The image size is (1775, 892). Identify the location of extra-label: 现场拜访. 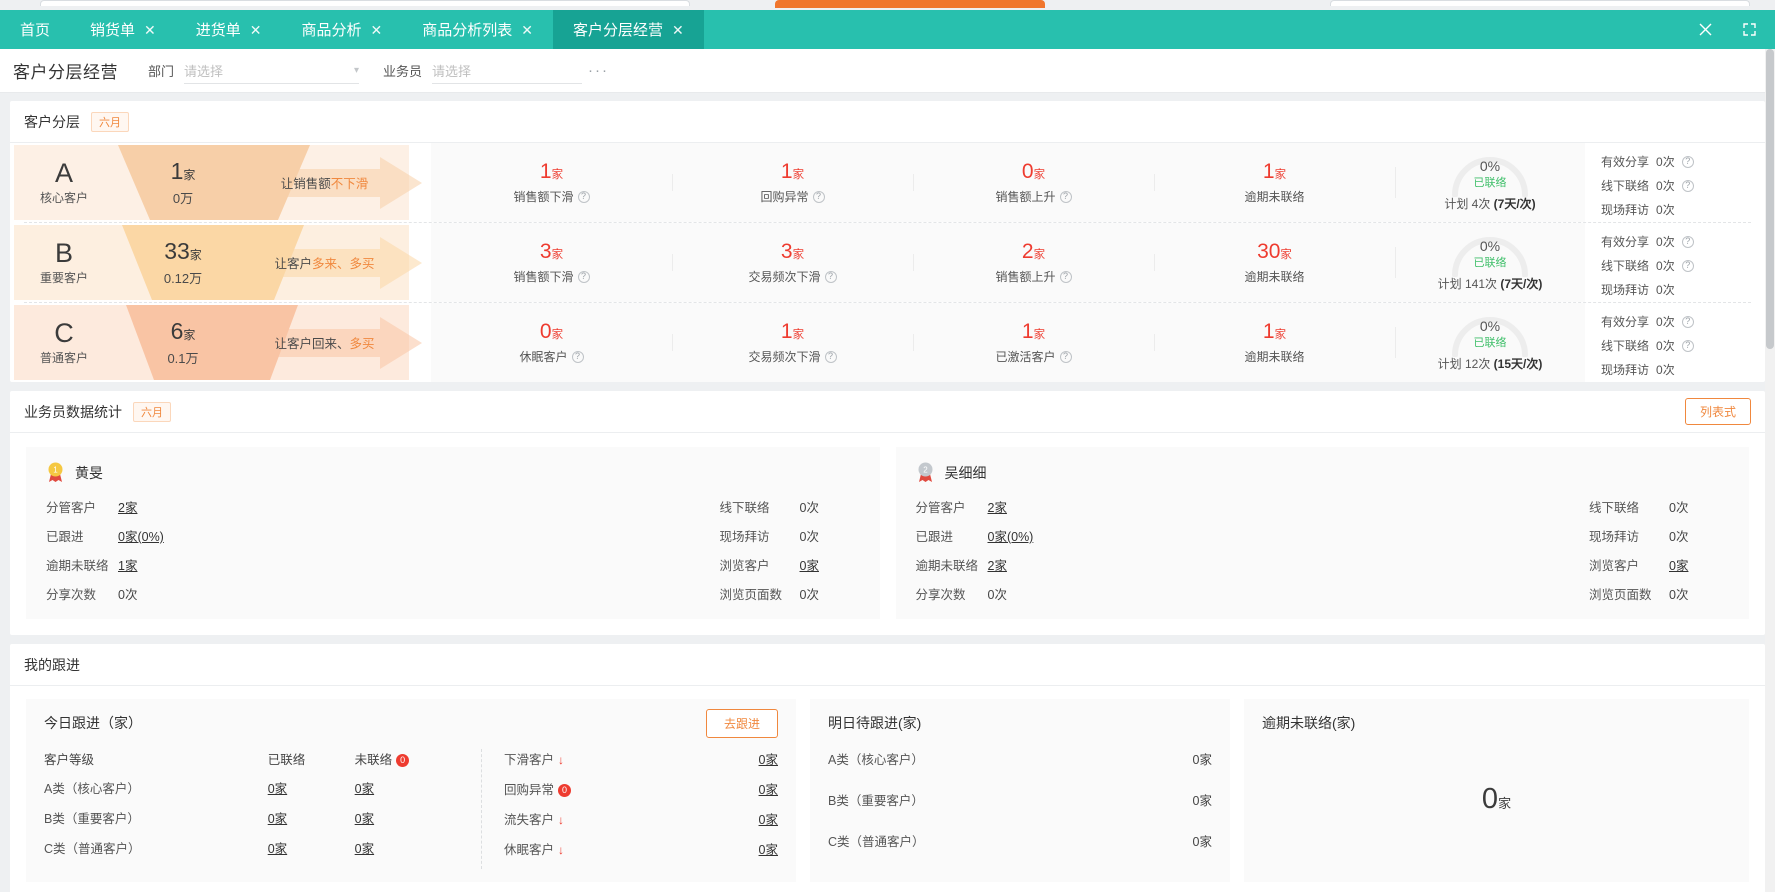
(1625, 370).